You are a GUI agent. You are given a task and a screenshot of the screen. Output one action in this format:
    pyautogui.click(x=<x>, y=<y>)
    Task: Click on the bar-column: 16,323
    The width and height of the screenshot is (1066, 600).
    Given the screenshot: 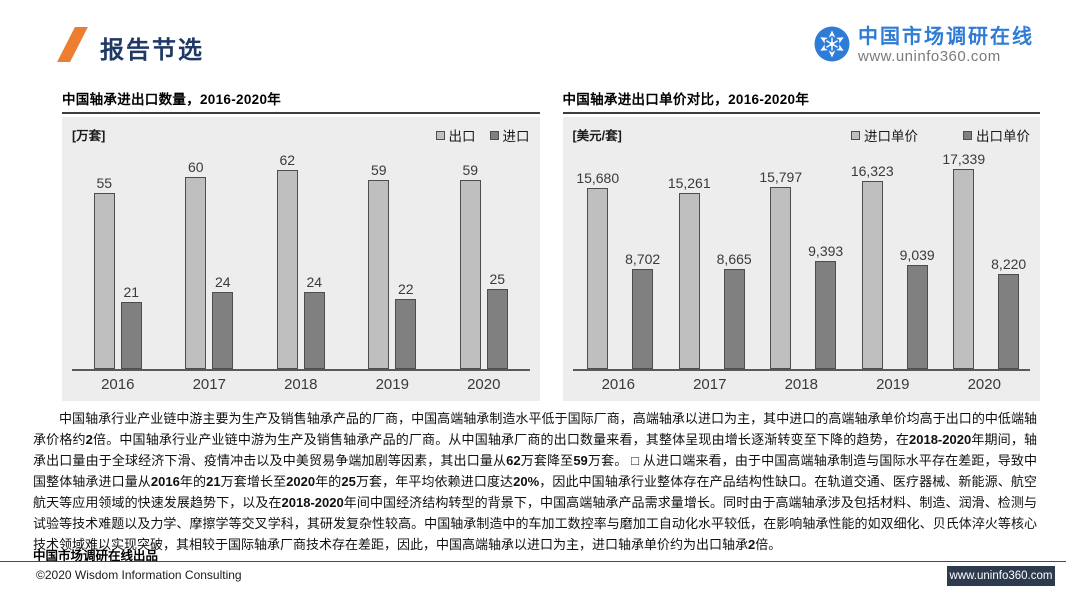 What is the action you would take?
    pyautogui.click(x=872, y=266)
    